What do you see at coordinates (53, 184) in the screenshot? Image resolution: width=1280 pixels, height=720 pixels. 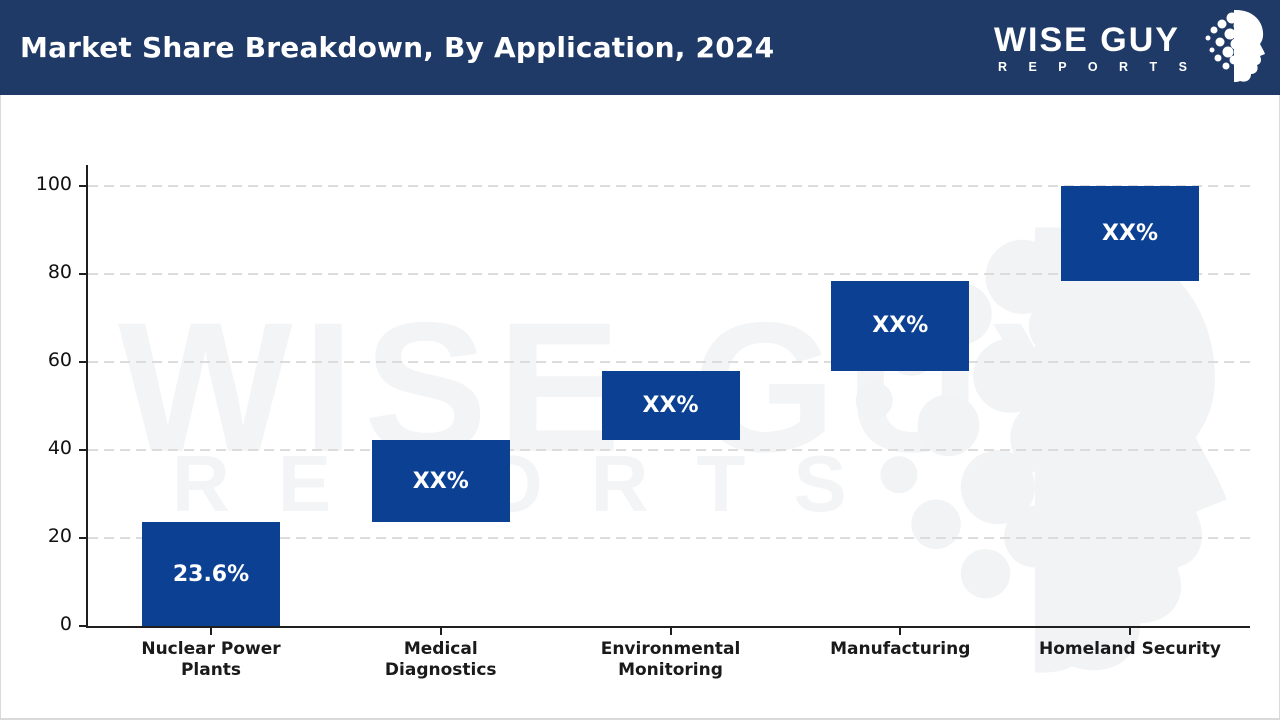 I see `y-tick-label: 100` at bounding box center [53, 184].